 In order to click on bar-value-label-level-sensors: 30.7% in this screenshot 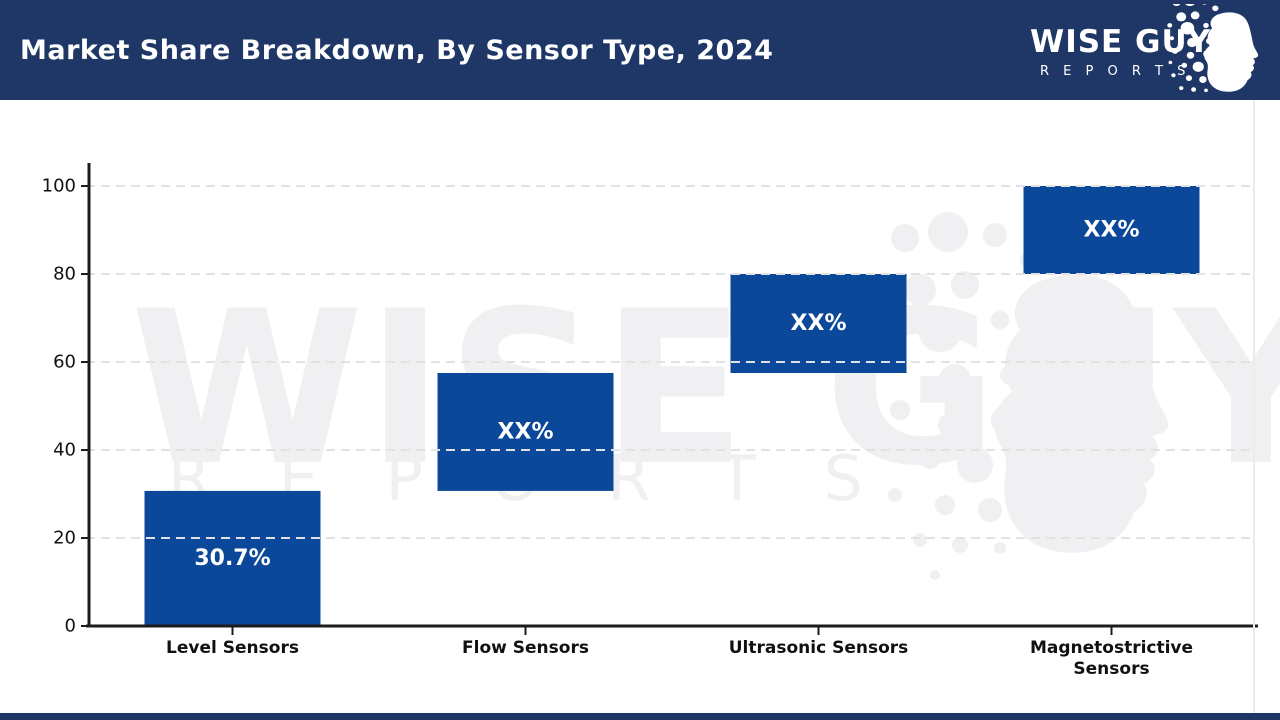, I will do `click(232, 558)`.